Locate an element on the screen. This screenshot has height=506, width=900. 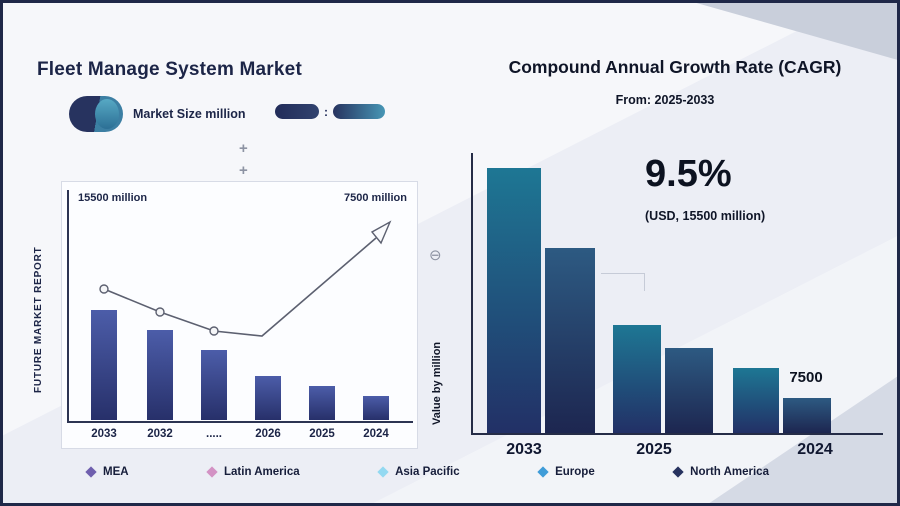
year-tick-label: 2024 is located at coordinates (376, 434).